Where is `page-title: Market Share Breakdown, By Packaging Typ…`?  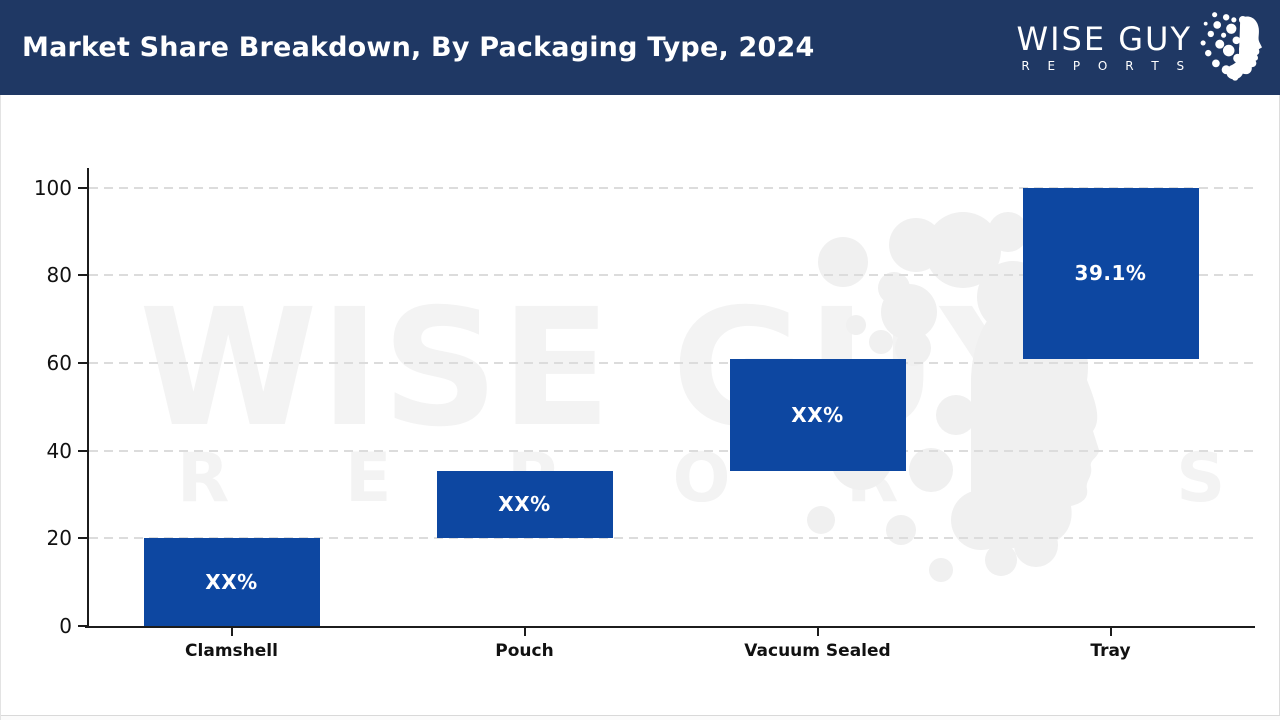
page-title: Market Share Breakdown, By Packaging Typ… is located at coordinates (418, 47).